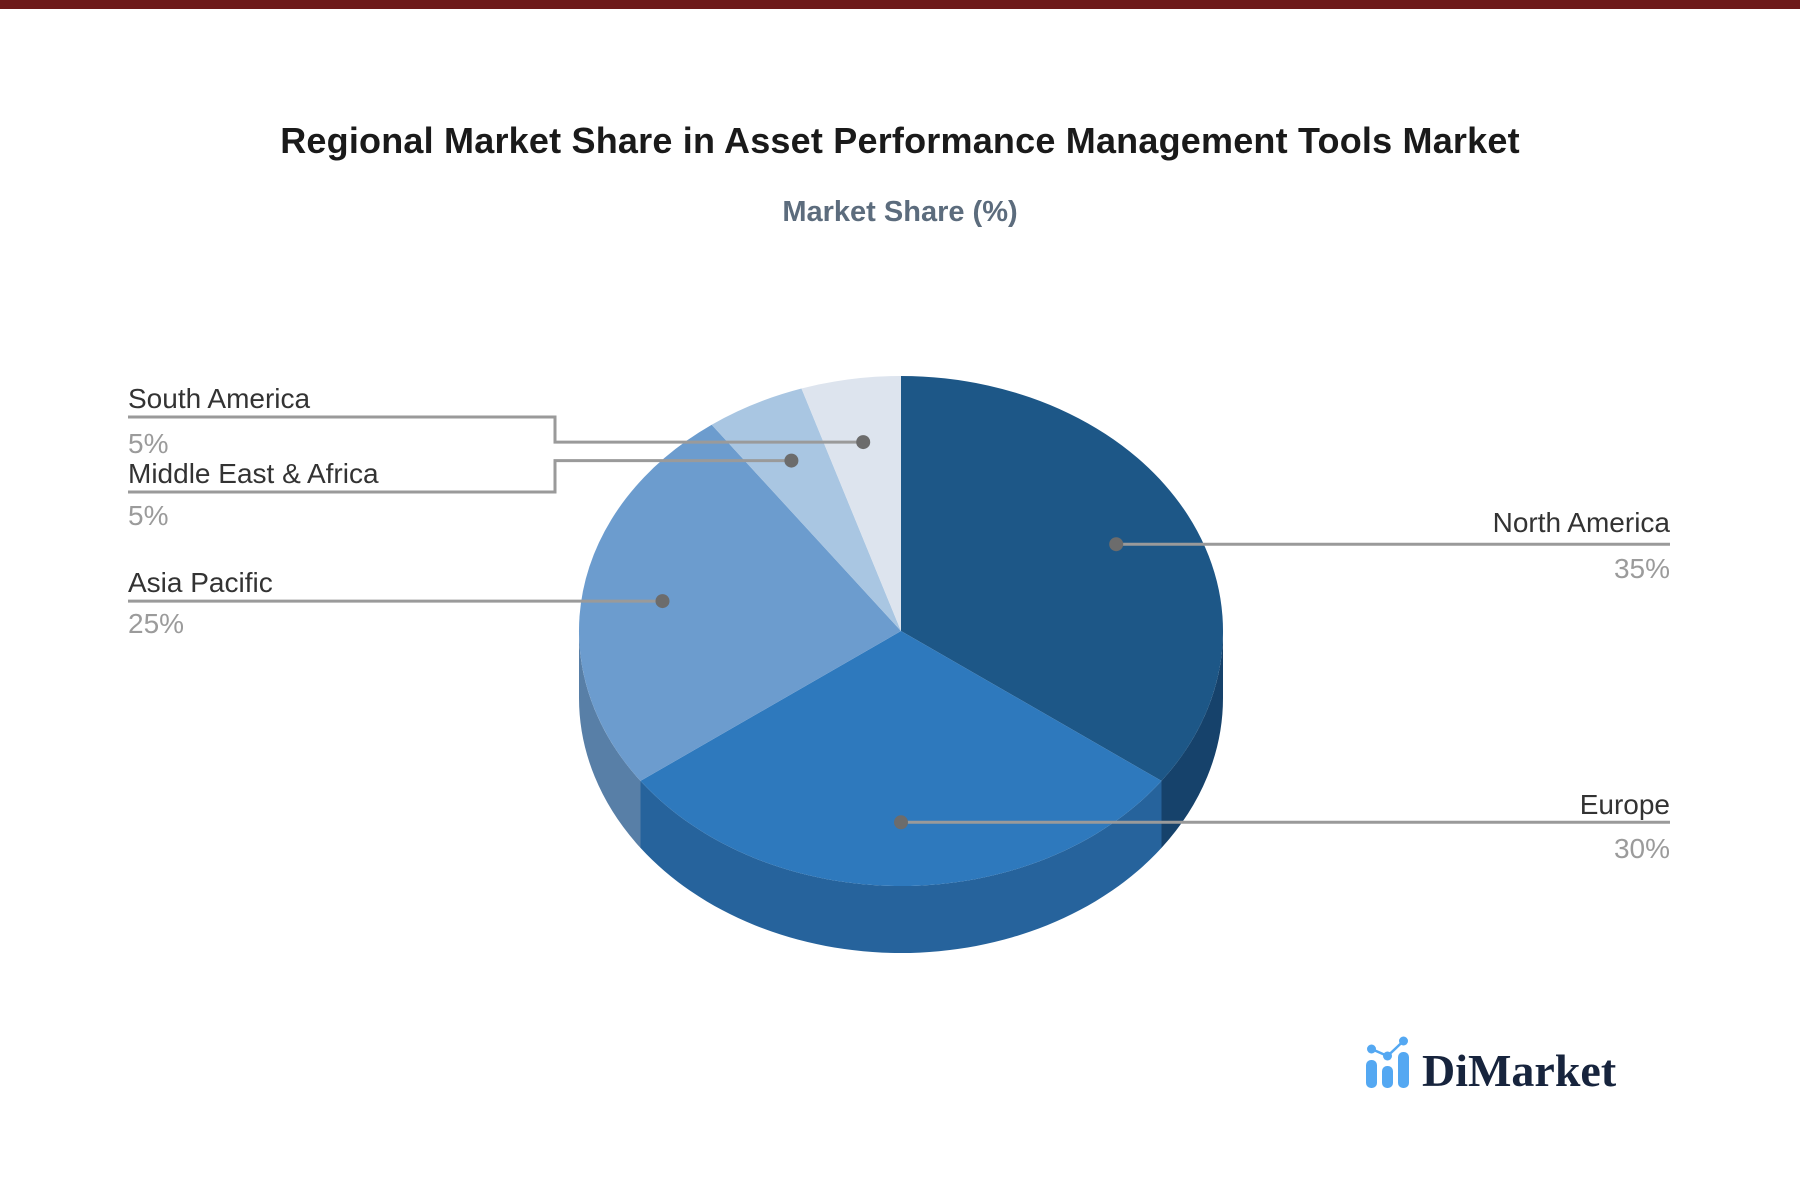 The width and height of the screenshot is (1800, 1196). Describe the element at coordinates (791, 460) in the screenshot. I see `leader-dot-middle-east-and-africa` at that location.